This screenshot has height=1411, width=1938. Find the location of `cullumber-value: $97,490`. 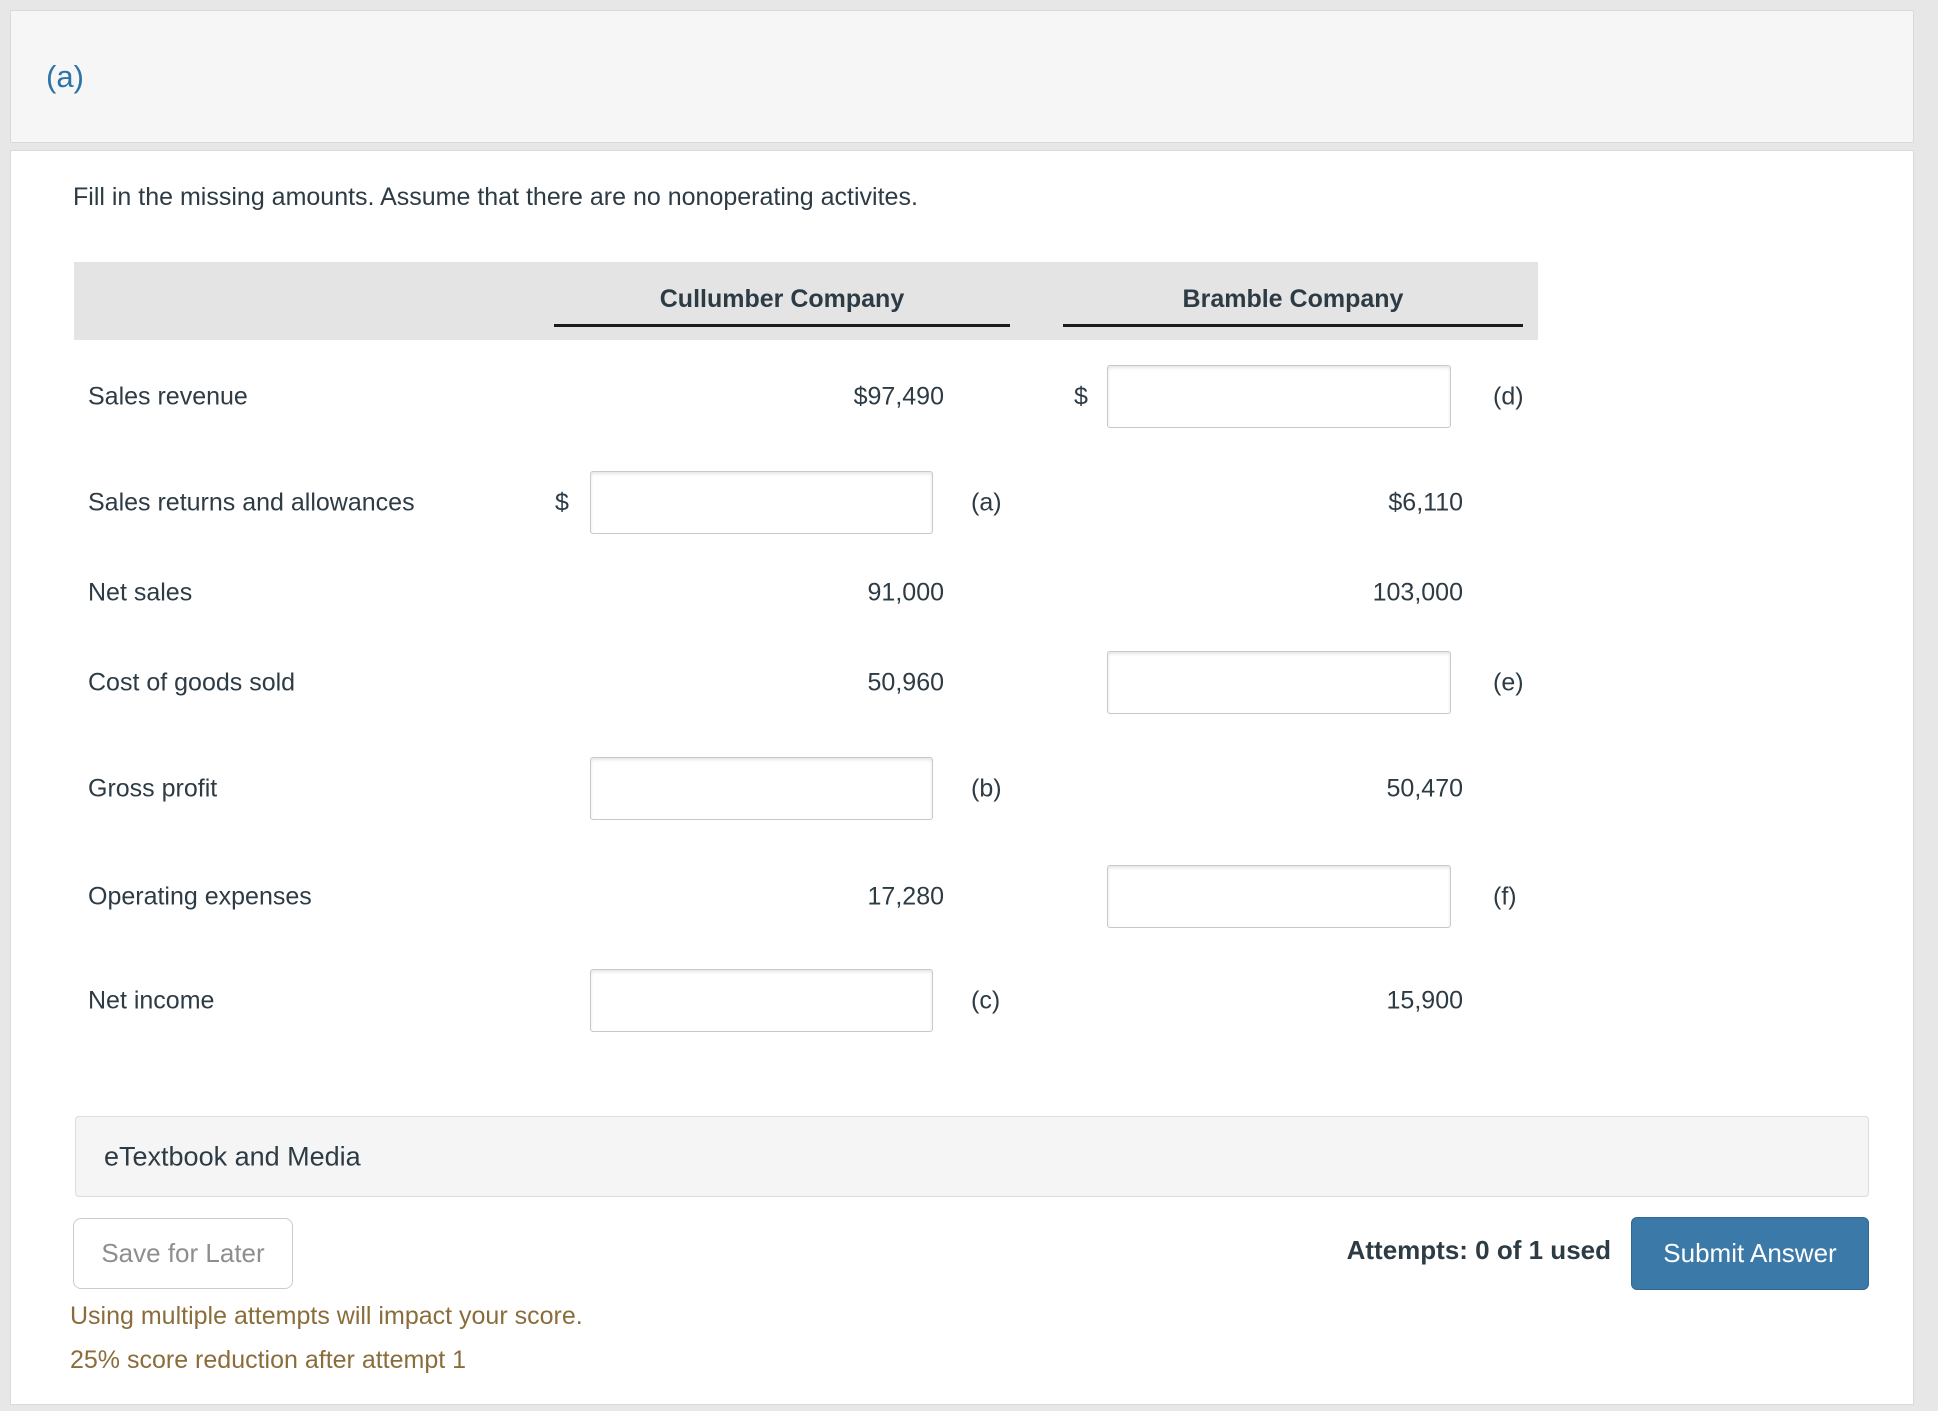

cullumber-value: $97,490 is located at coordinates (898, 396).